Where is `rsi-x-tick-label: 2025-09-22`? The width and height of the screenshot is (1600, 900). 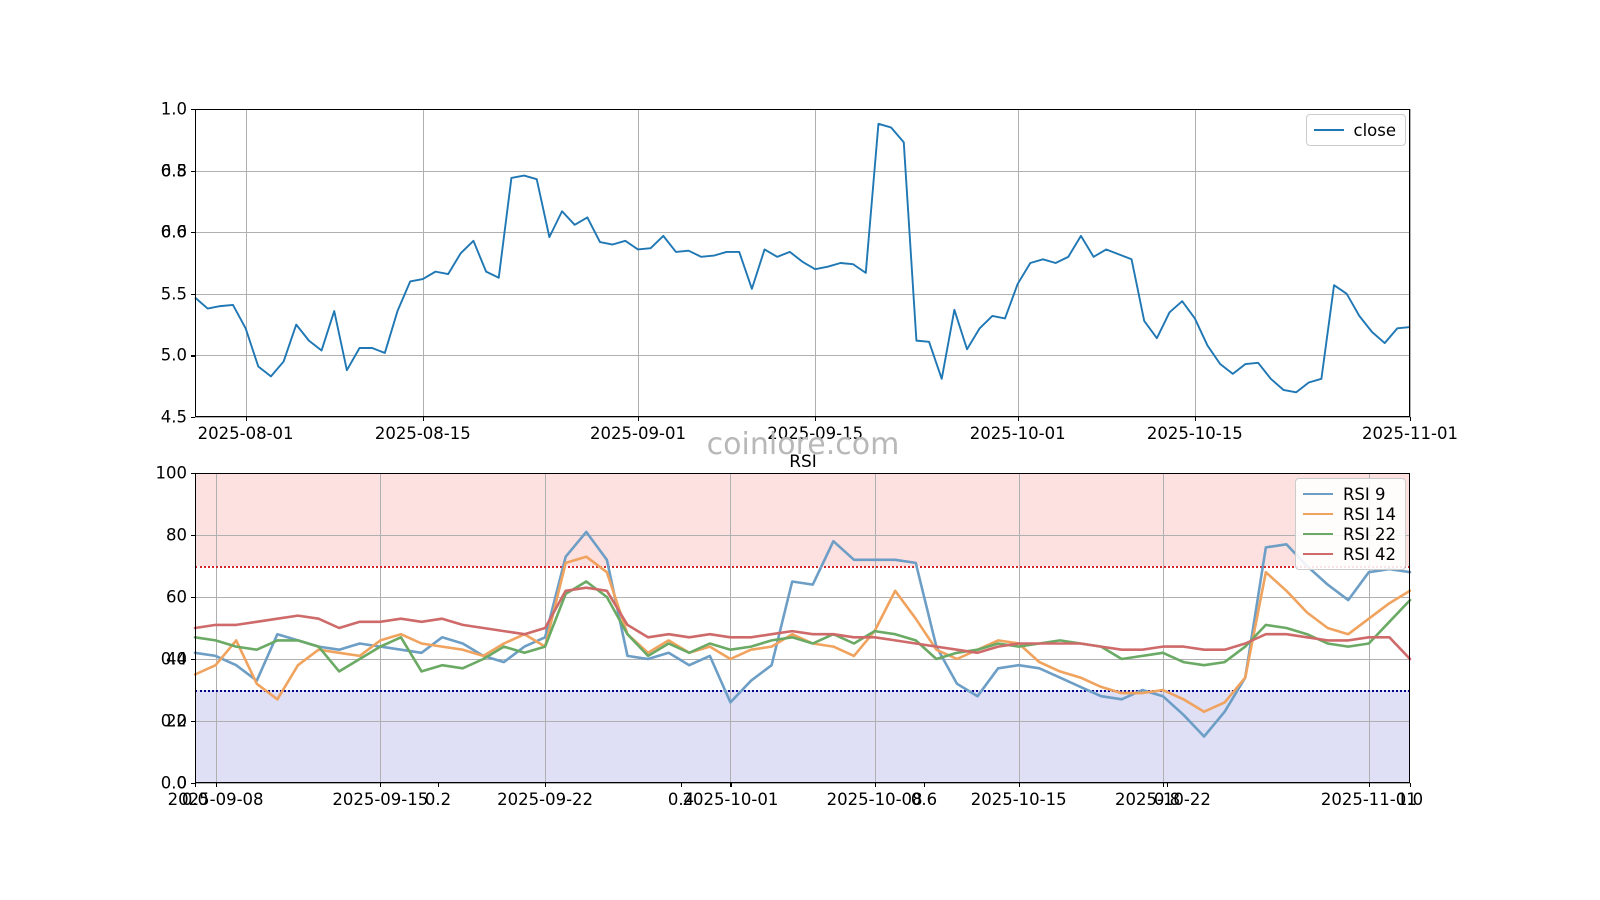 rsi-x-tick-label: 2025-09-22 is located at coordinates (545, 799).